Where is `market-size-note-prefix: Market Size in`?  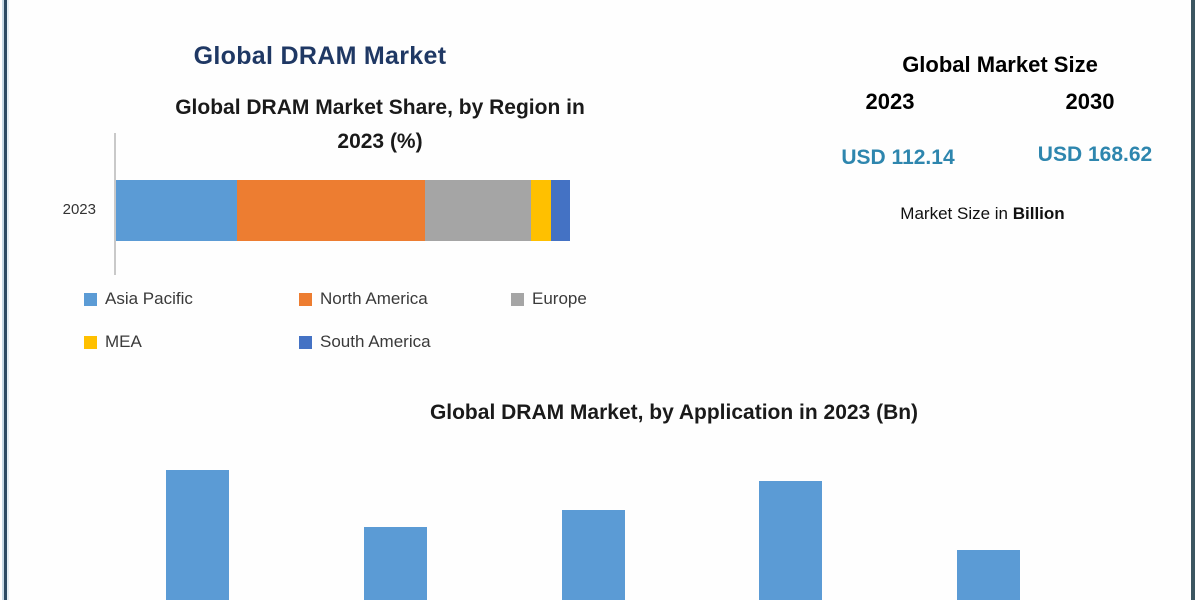
market-size-note-prefix: Market Size in is located at coordinates (956, 213).